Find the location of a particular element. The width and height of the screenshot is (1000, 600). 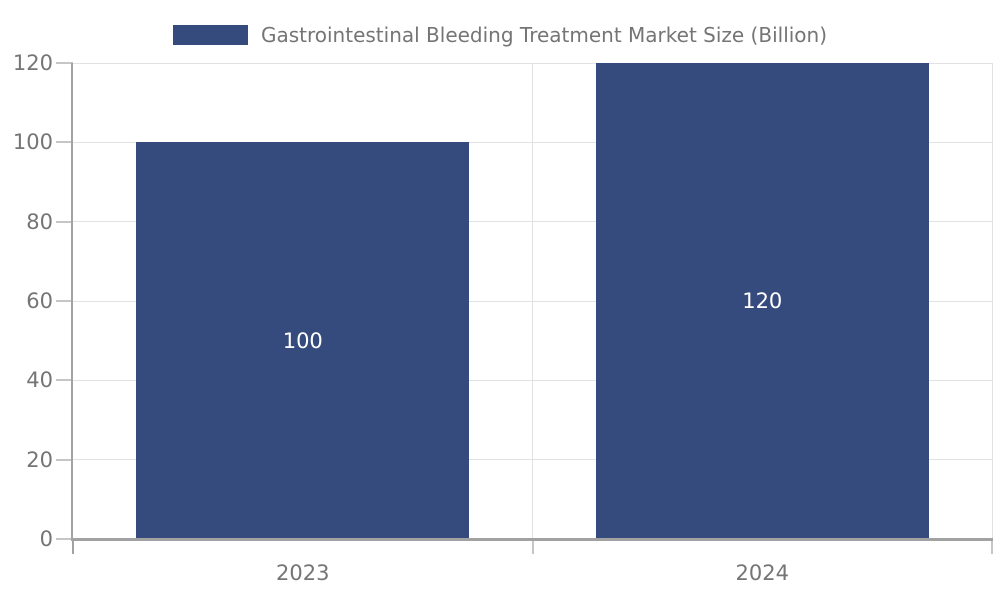

y-tick-label: 80 is located at coordinates (39, 221).